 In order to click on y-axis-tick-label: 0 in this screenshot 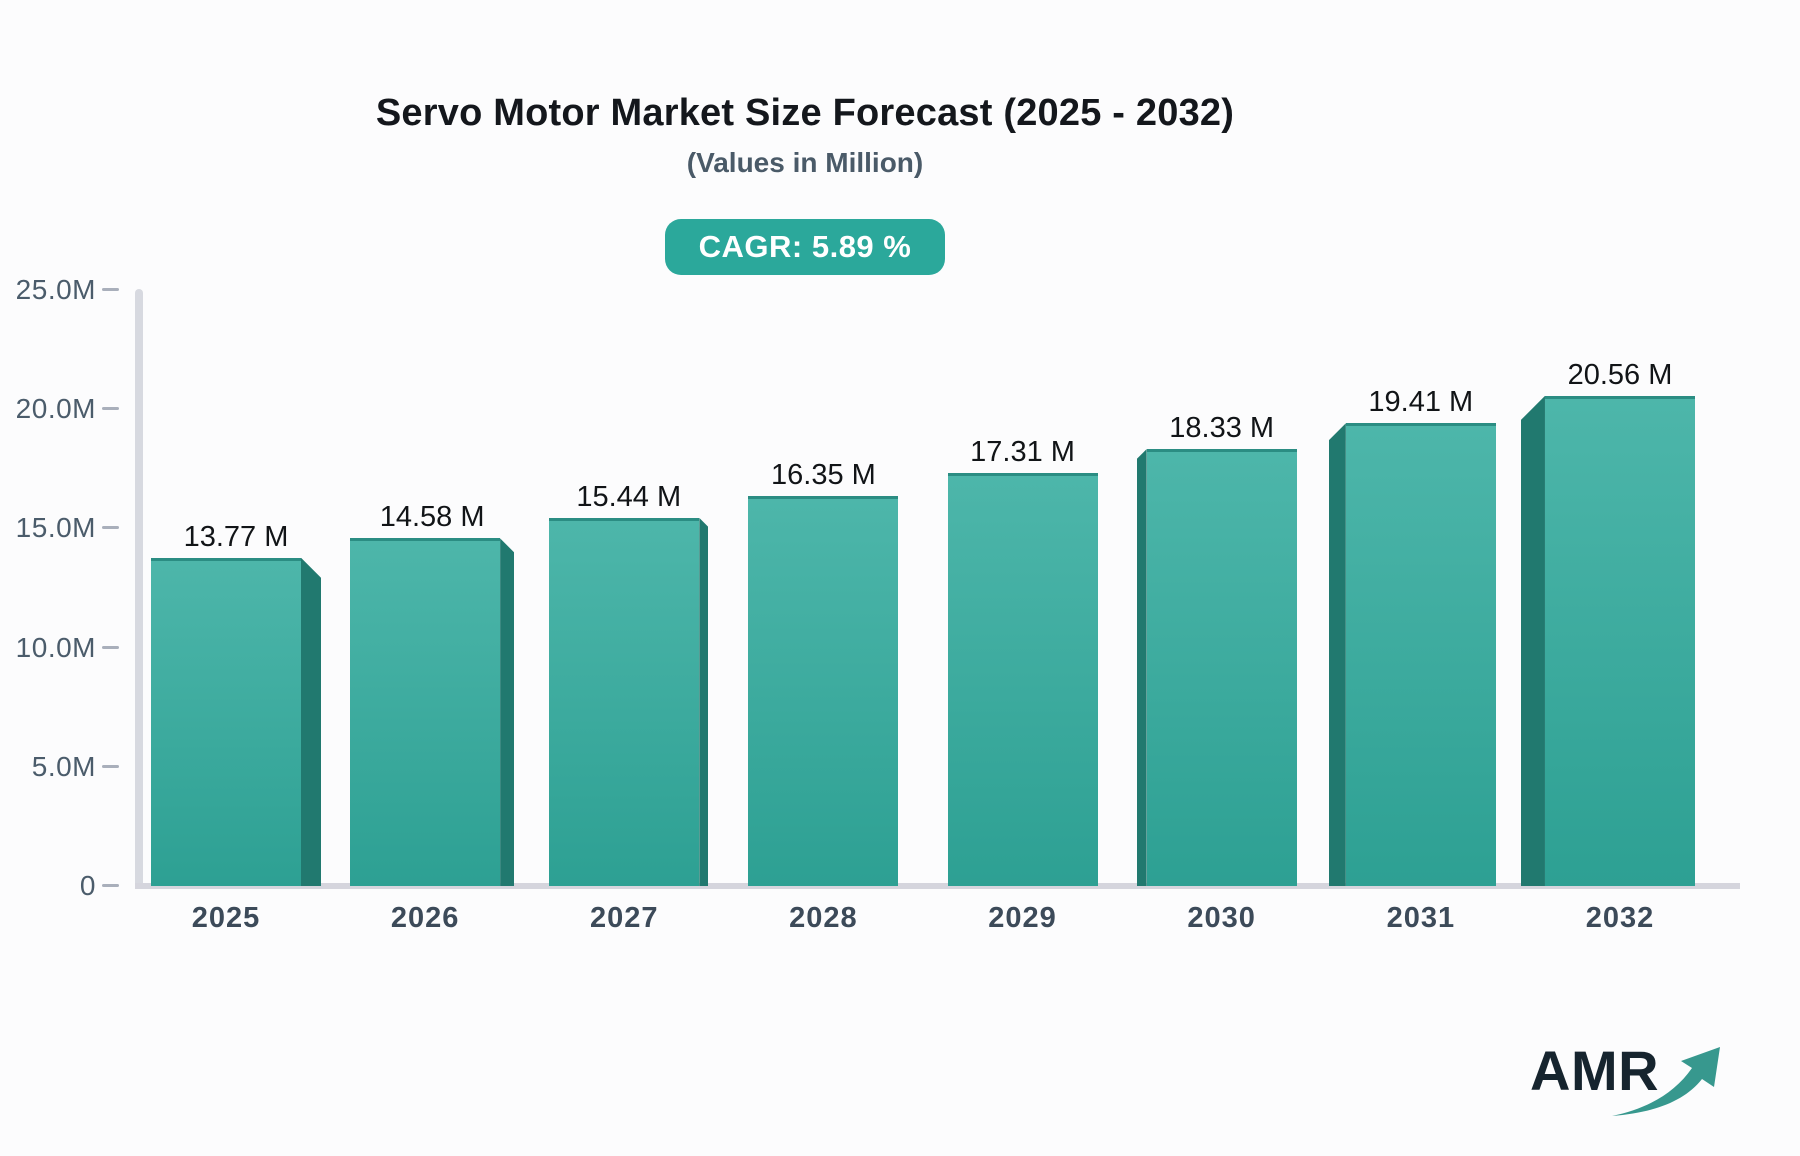, I will do `click(87, 885)`.